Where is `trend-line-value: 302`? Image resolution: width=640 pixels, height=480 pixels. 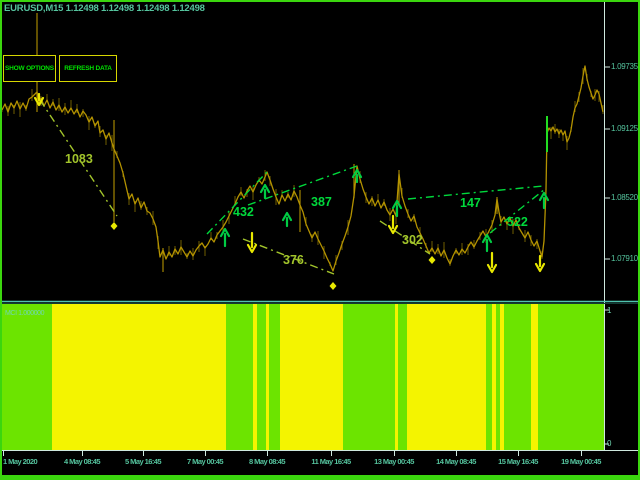
trend-line-value: 302 is located at coordinates (412, 240).